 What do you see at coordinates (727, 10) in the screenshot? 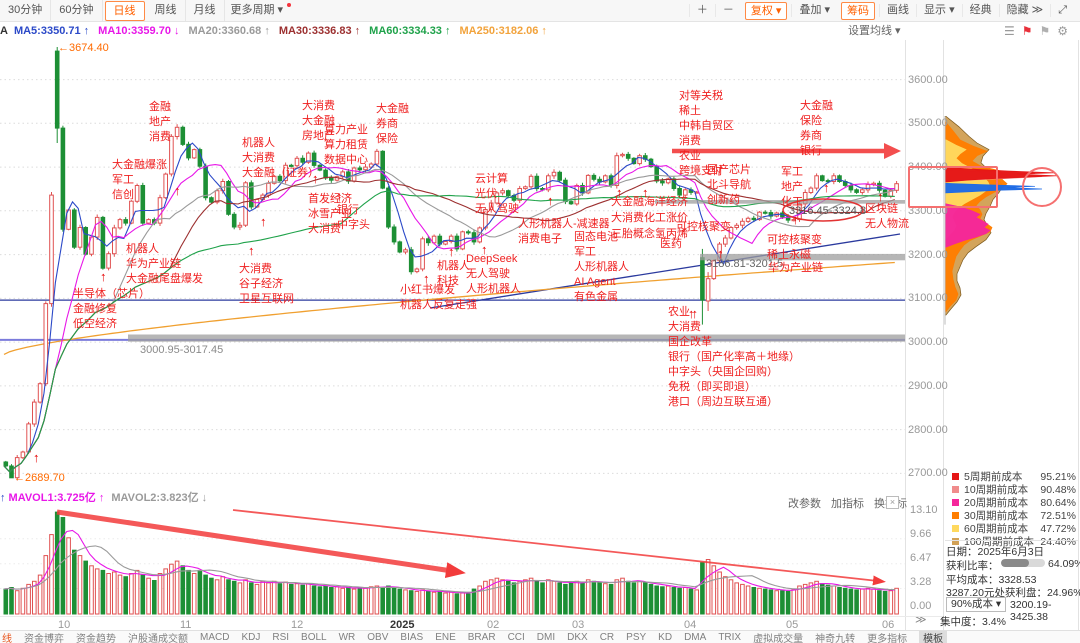
I see `toolbar-button-1: －` at bounding box center [727, 10].